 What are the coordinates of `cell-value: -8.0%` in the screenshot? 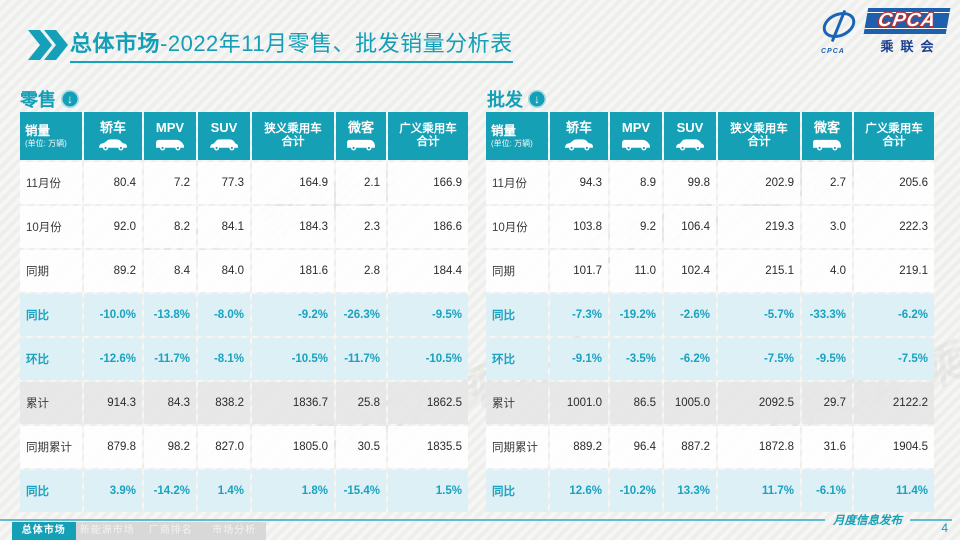 It's located at (224, 315).